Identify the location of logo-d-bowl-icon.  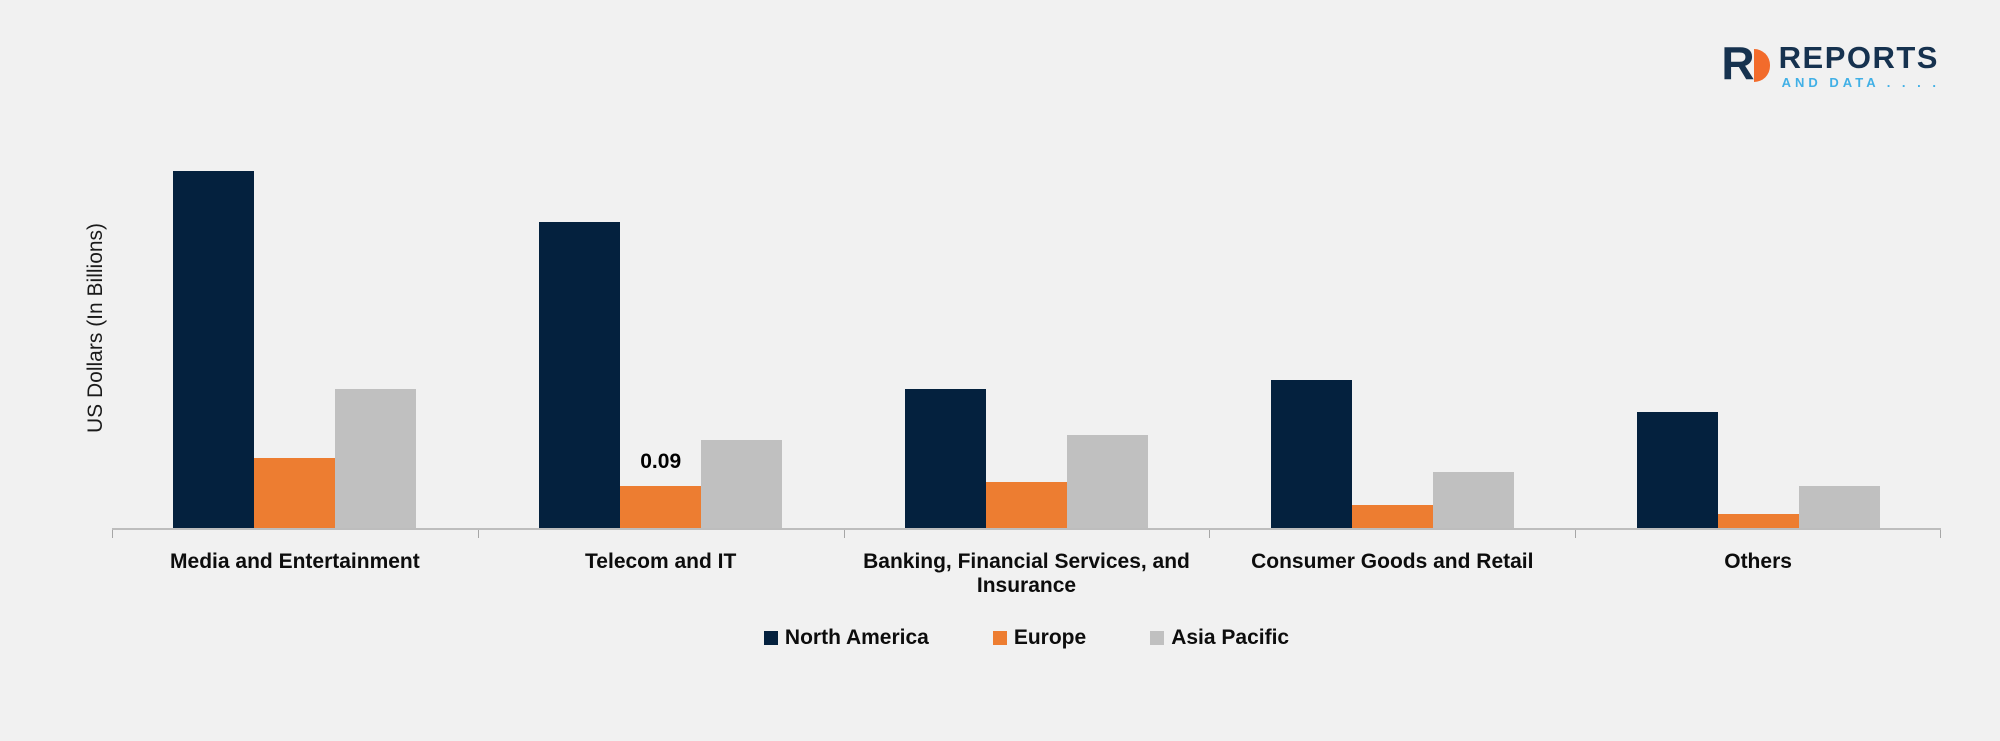
(1761, 65).